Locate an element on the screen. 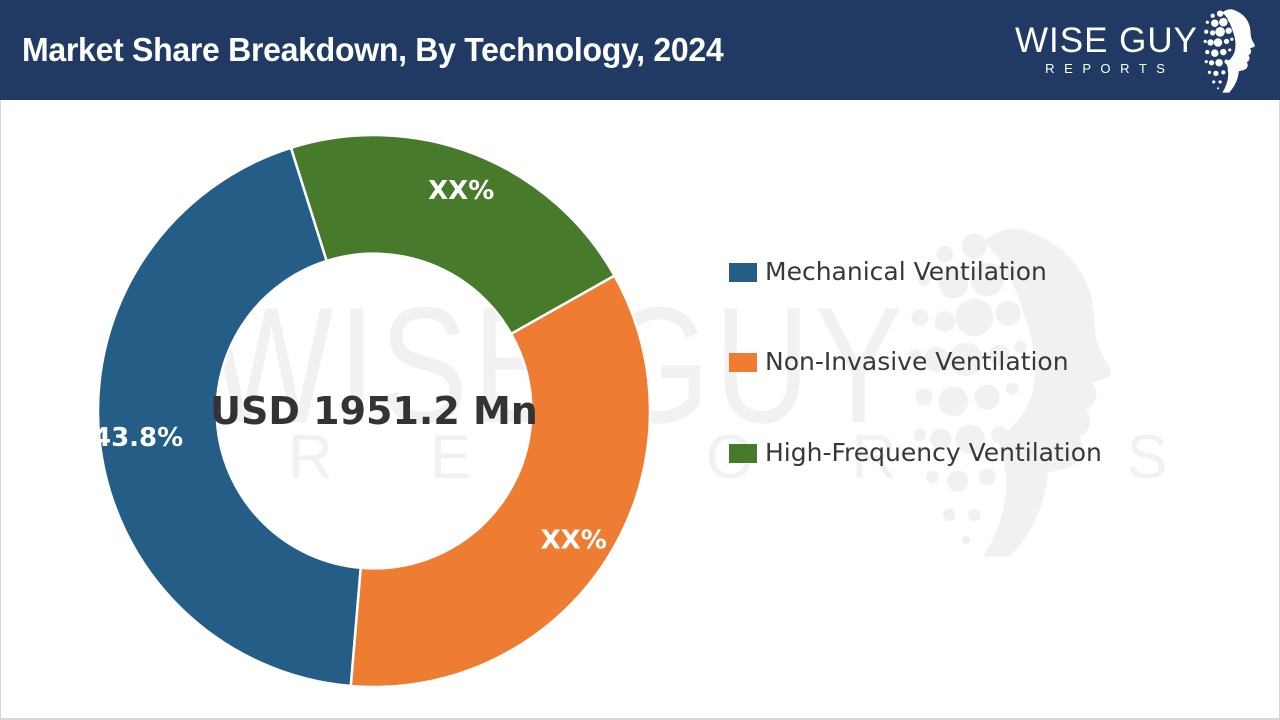  legend-swatch-blue is located at coordinates (743, 272).